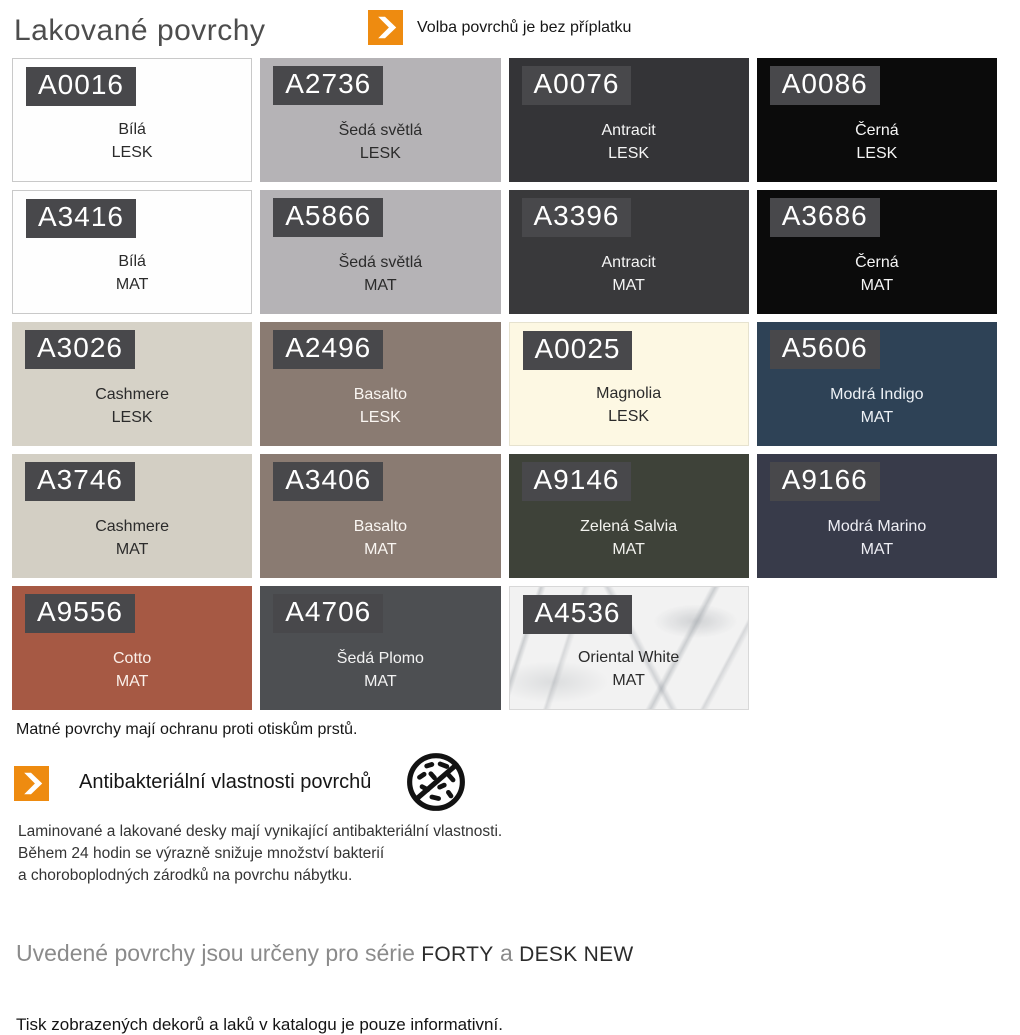 This screenshot has height=1035, width=1020. Describe the element at coordinates (328, 613) in the screenshot. I see `swatch-code-badge: A4706` at that location.